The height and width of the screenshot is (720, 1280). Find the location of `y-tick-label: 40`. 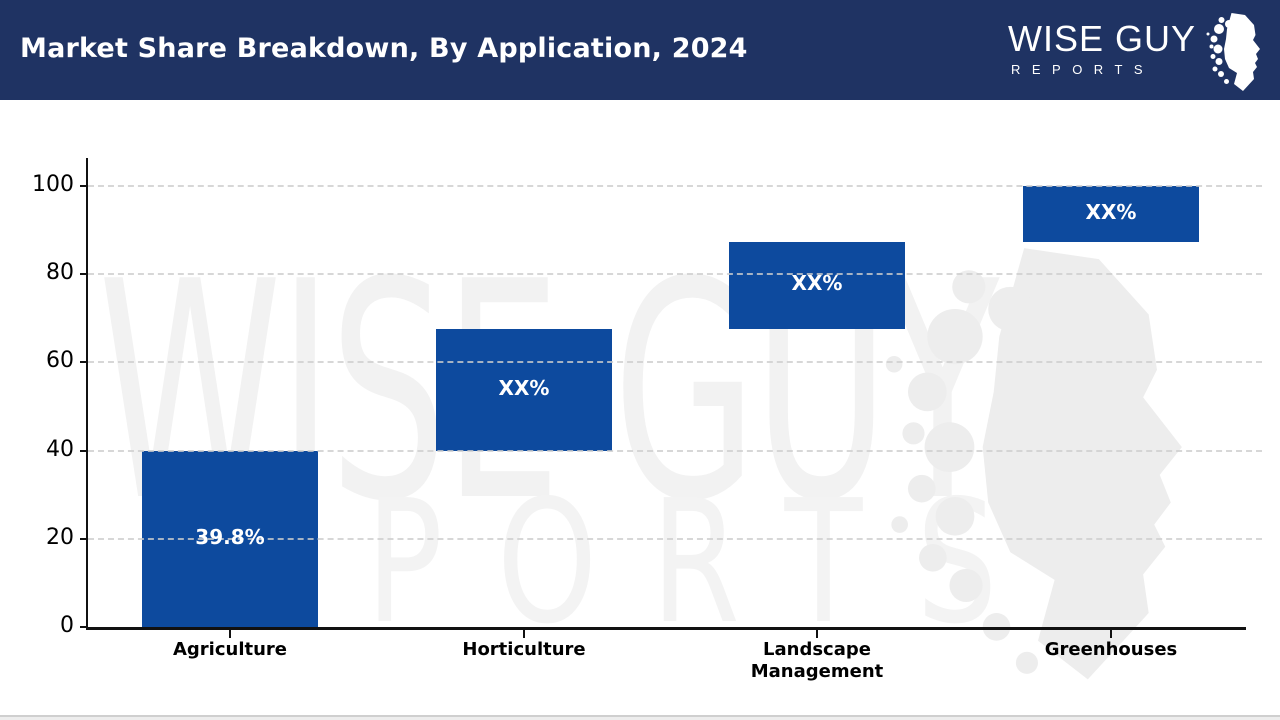

y-tick-label: 40 is located at coordinates (60, 449).